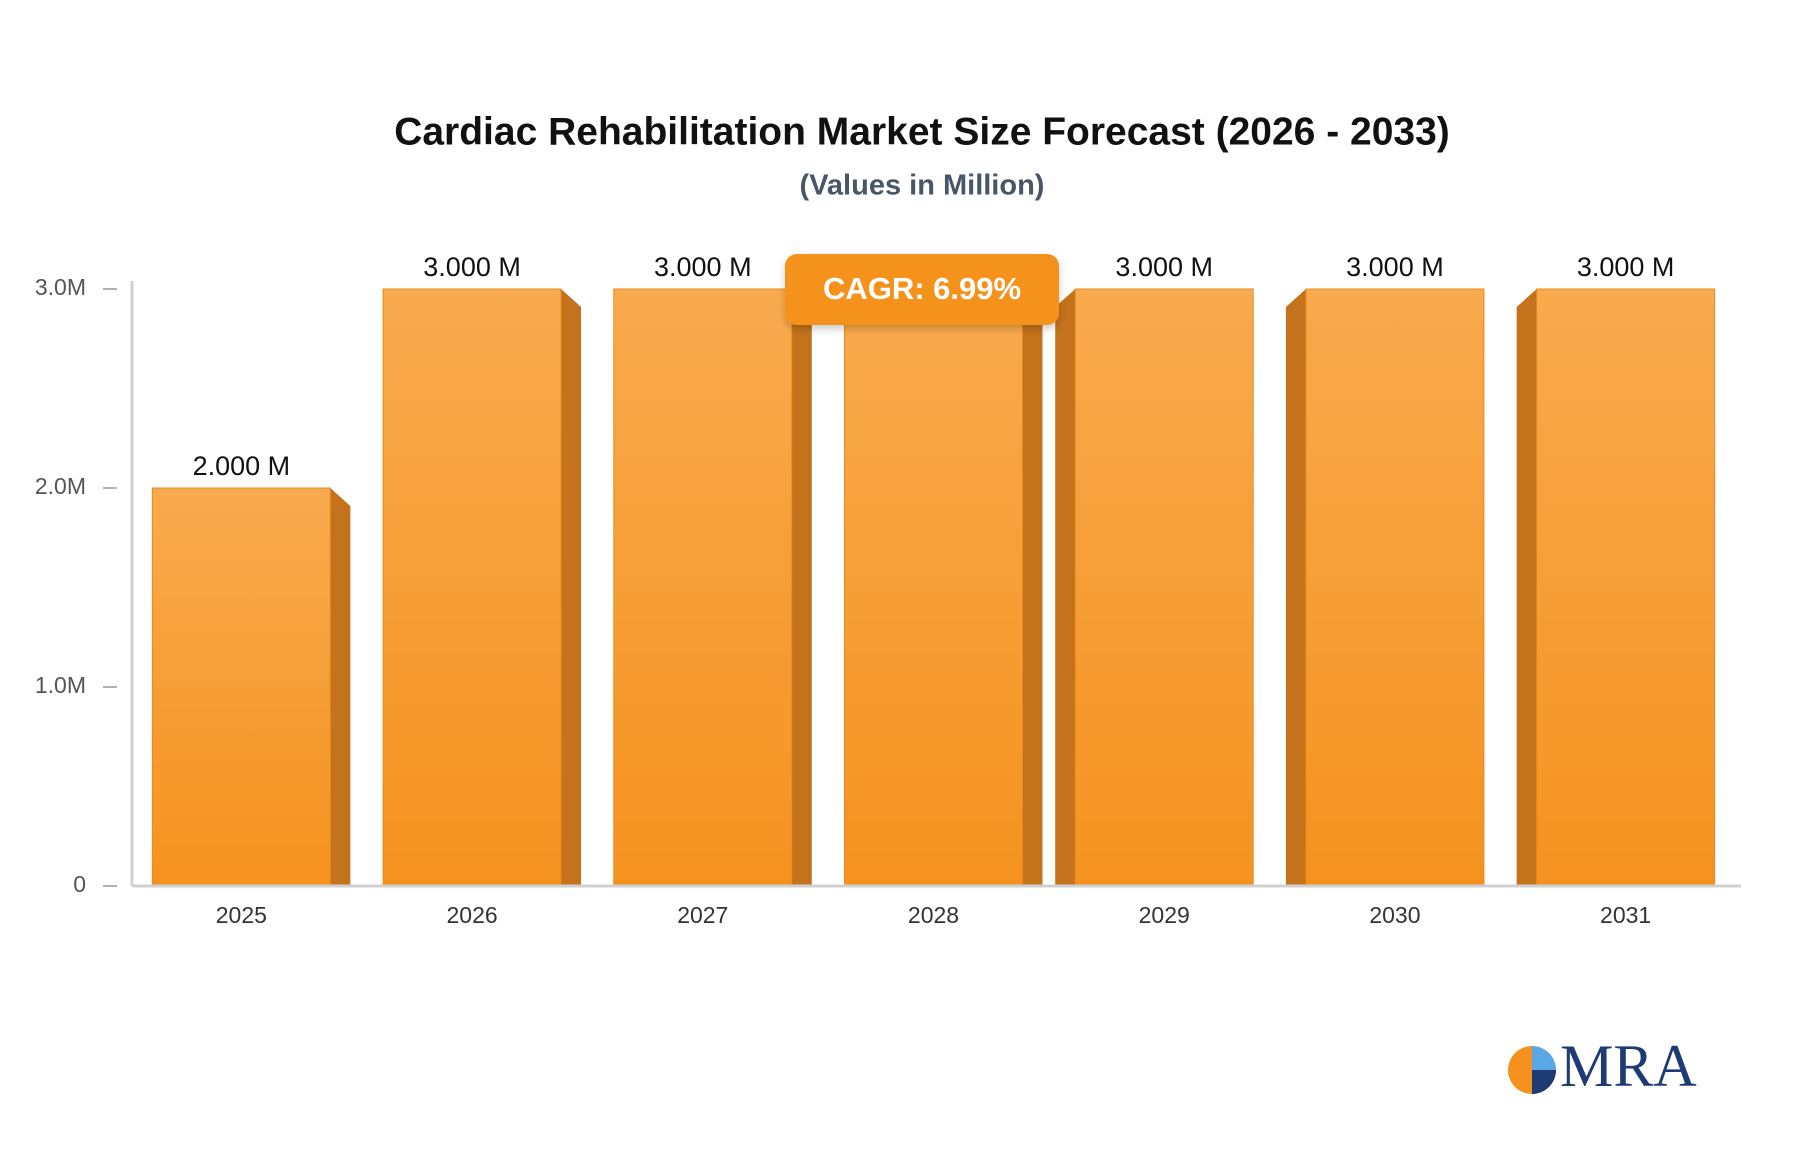 This screenshot has height=1156, width=1800. I want to click on x-tick-label: 2025, so click(241, 915).